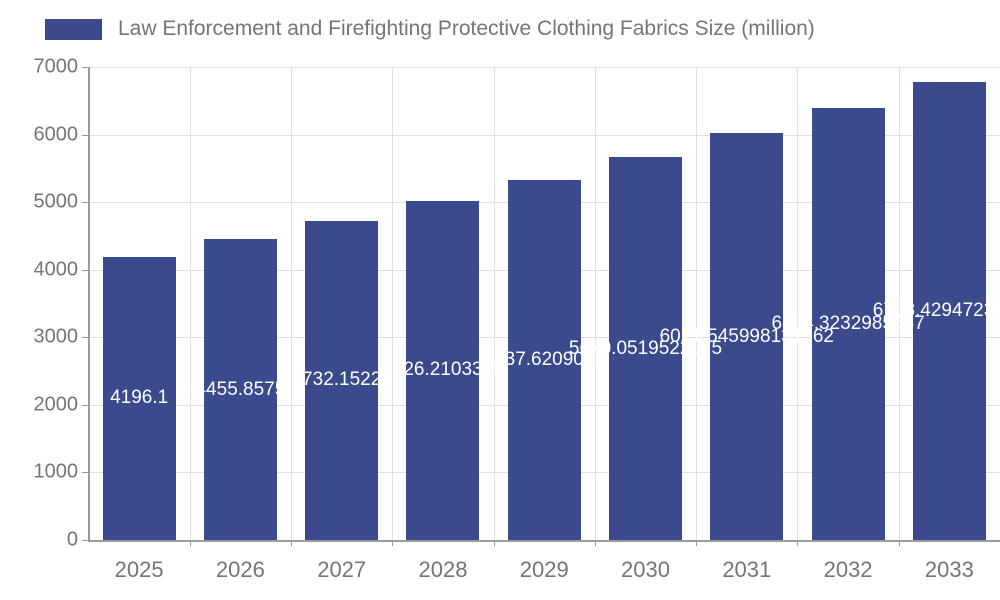 The image size is (1000, 600). I want to click on y-axis-tick-label: 3000, so click(56, 336).